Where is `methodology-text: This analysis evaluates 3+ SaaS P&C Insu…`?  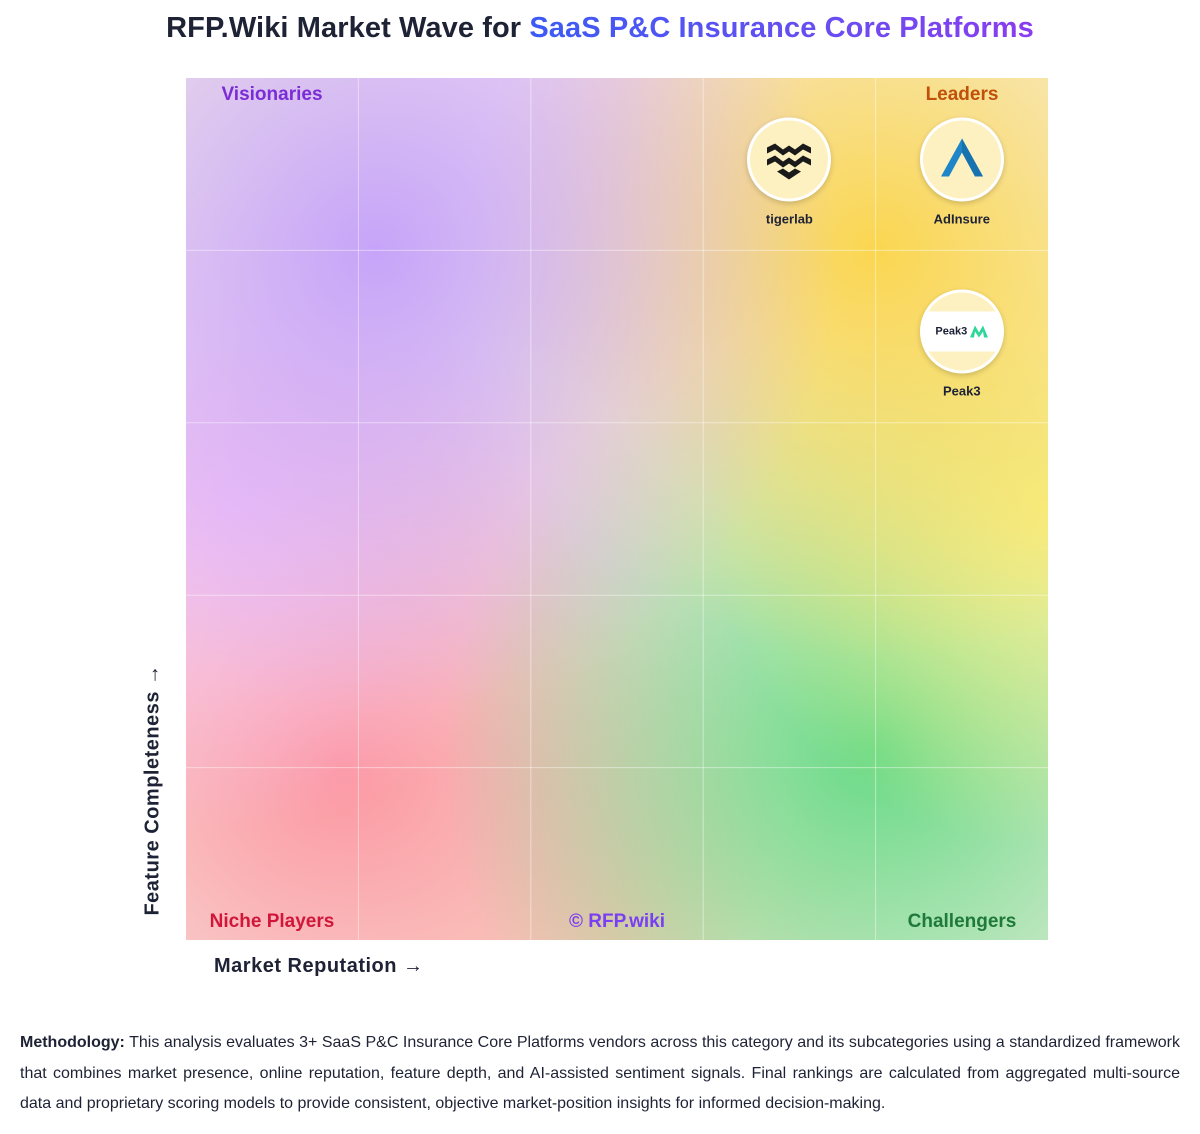
methodology-text: This analysis evaluates 3+ SaaS P&C Insu… is located at coordinates (600, 1073).